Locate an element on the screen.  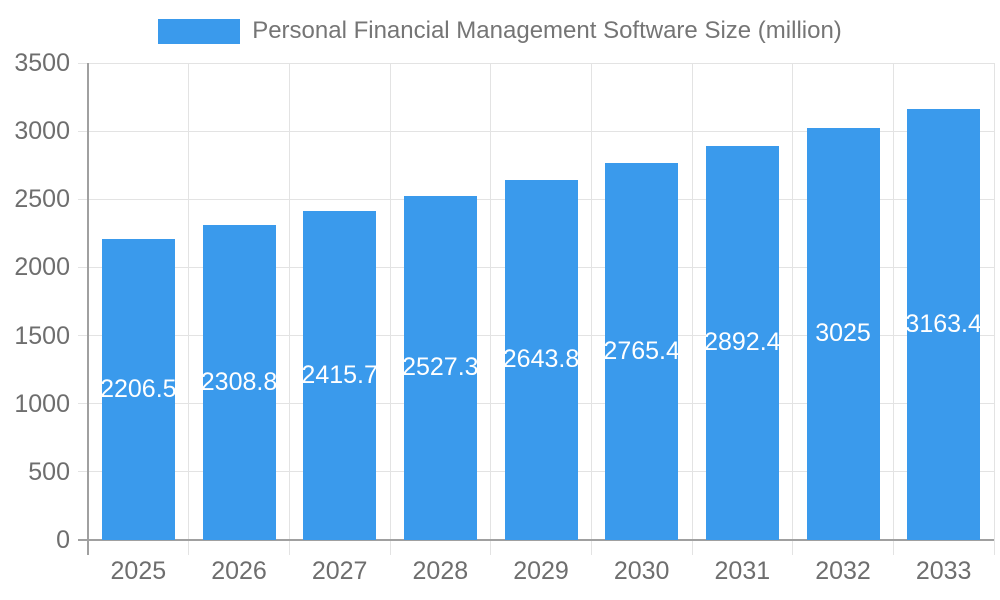
bar-value-label: 2308.8 is located at coordinates (239, 382).